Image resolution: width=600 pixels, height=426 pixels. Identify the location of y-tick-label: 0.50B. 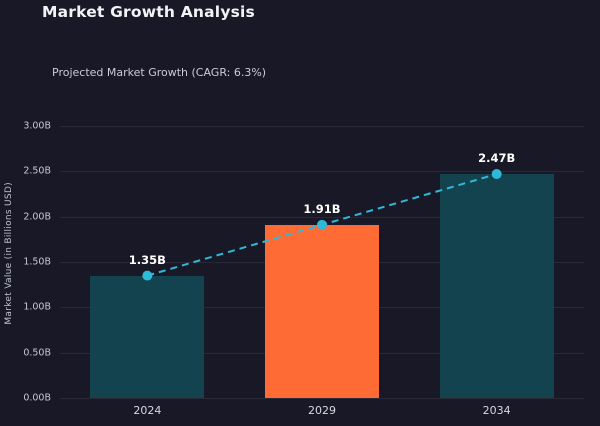
(37, 353).